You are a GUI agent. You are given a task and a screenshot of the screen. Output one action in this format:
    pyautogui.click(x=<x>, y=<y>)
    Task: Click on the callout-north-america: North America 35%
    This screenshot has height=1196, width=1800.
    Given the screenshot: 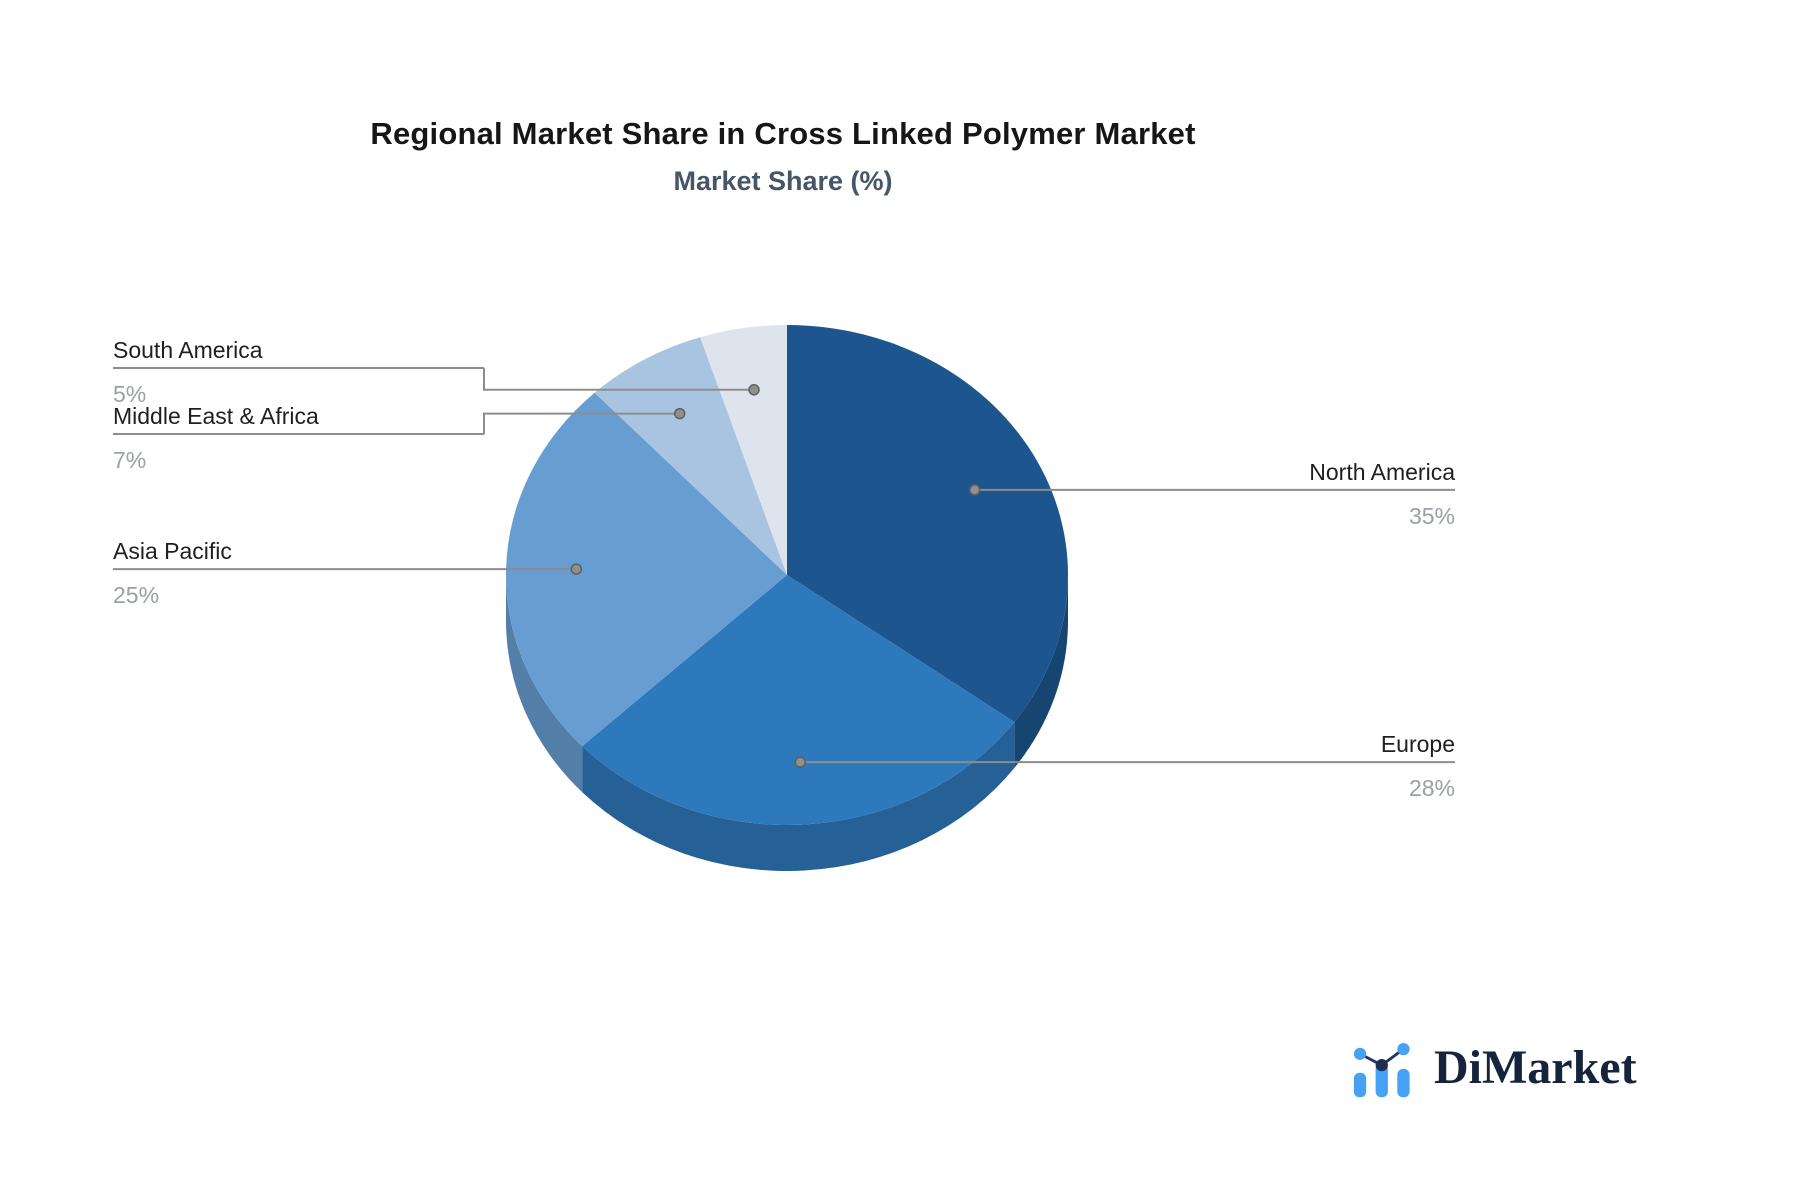 What is the action you would take?
    pyautogui.click(x=1205, y=494)
    